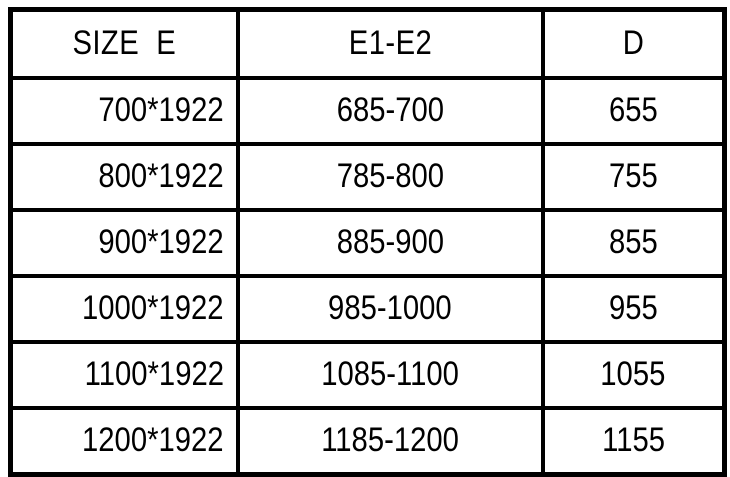 The height and width of the screenshot is (477, 730). I want to click on cell-d: 655, so click(633, 111).